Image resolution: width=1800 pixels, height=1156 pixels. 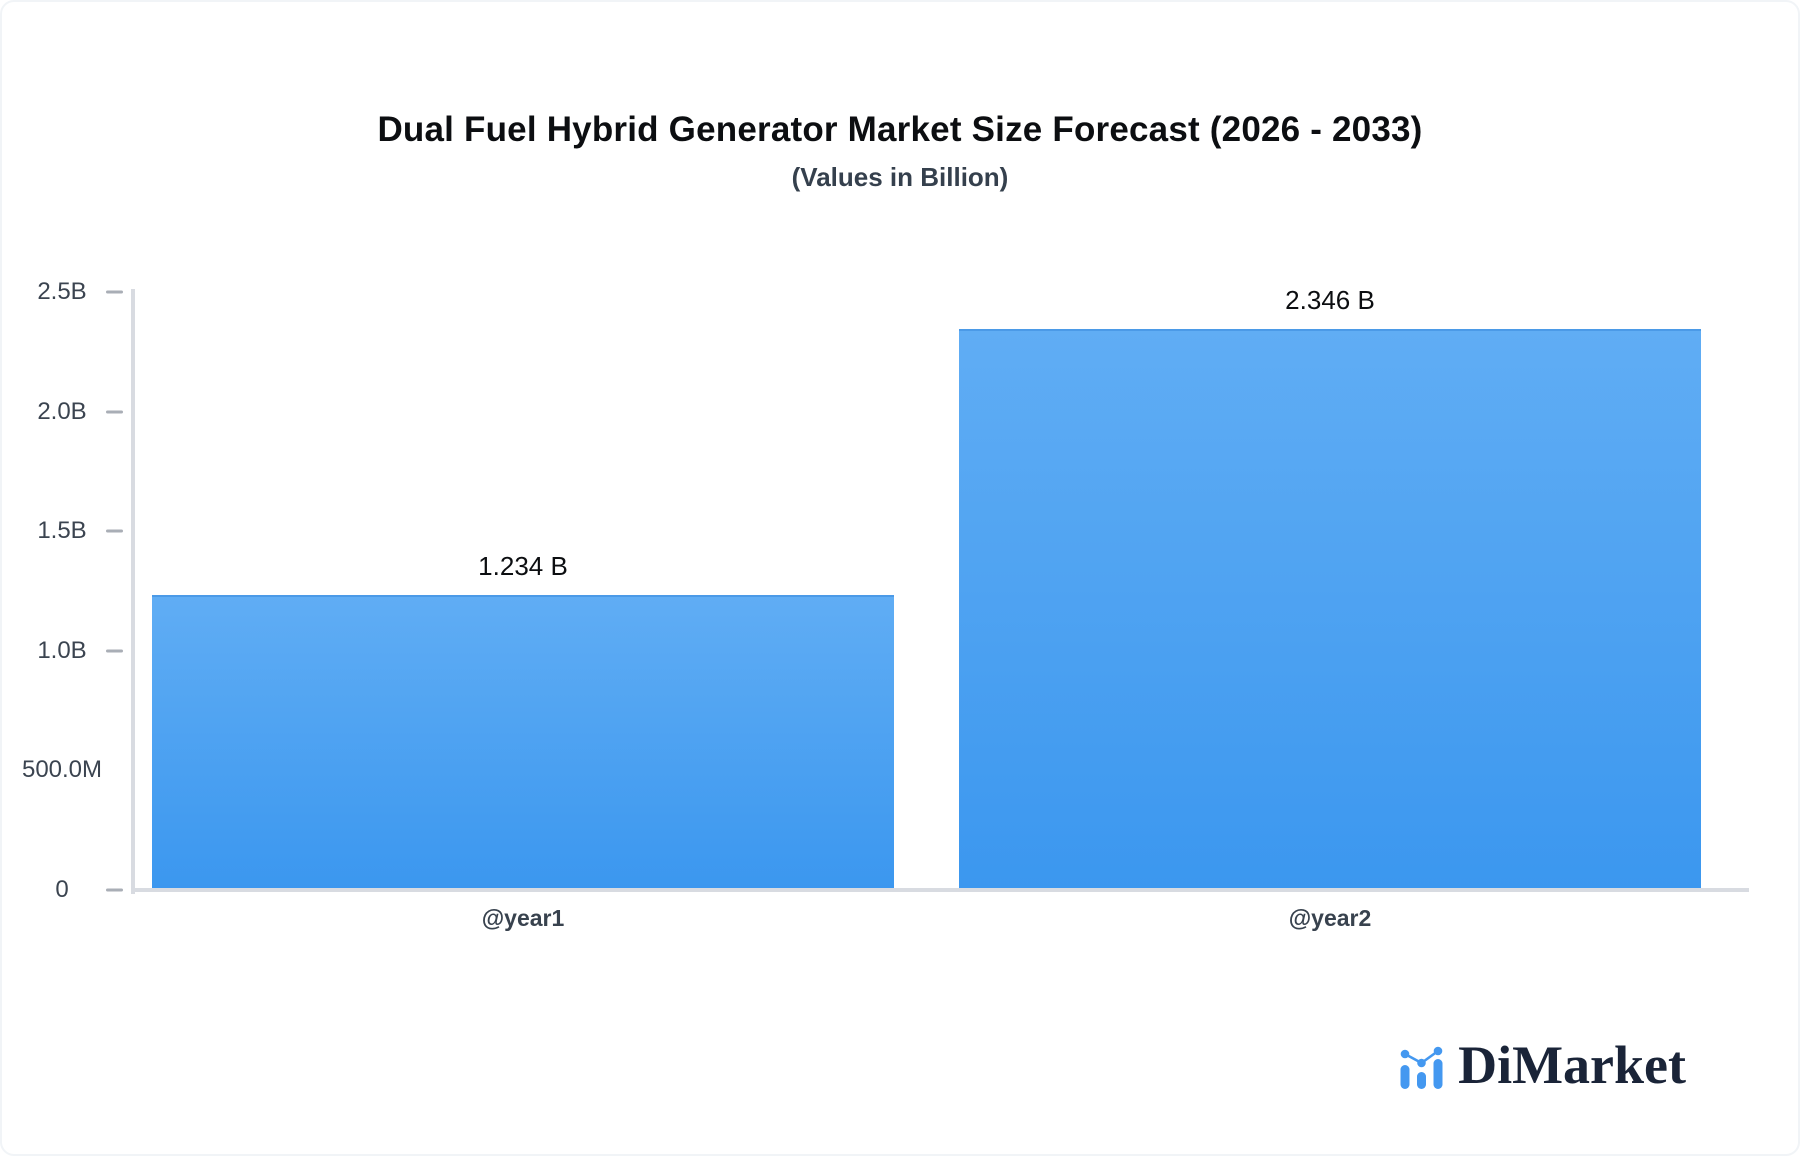 I want to click on x-axis-category-label: @year1, so click(x=523, y=918).